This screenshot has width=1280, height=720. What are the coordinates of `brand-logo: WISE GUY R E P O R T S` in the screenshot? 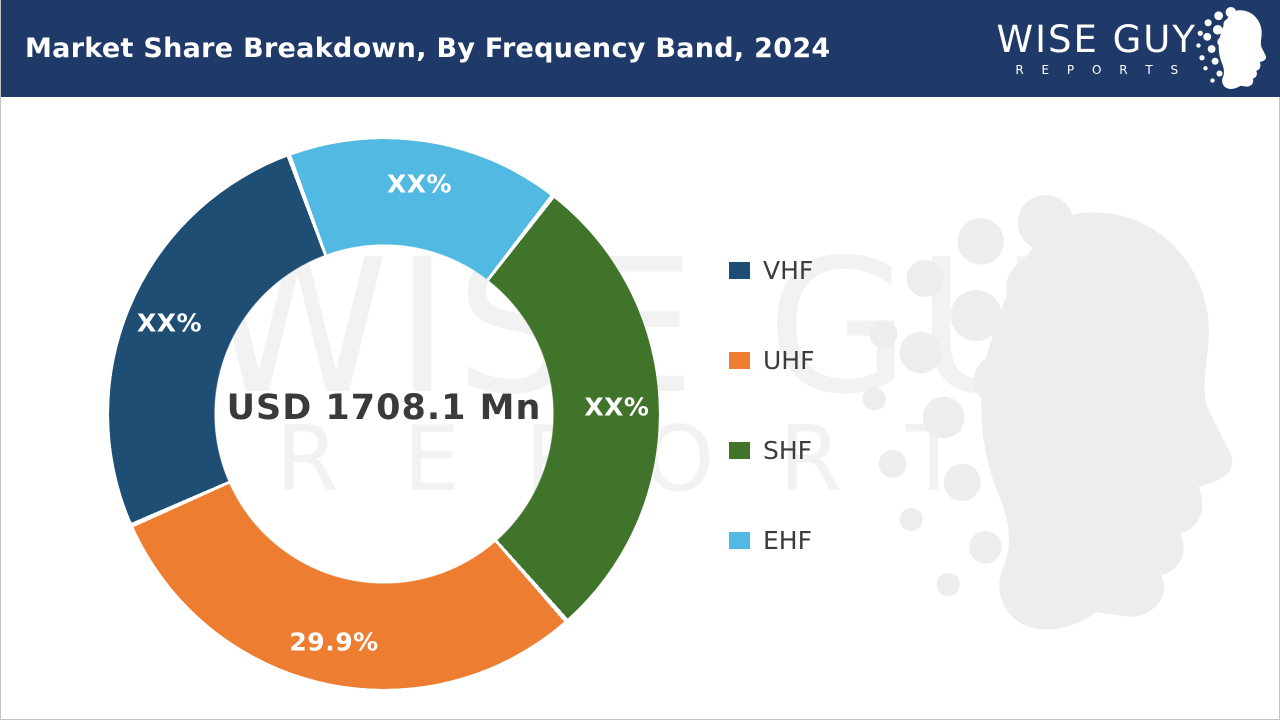 It's located at (1132, 49).